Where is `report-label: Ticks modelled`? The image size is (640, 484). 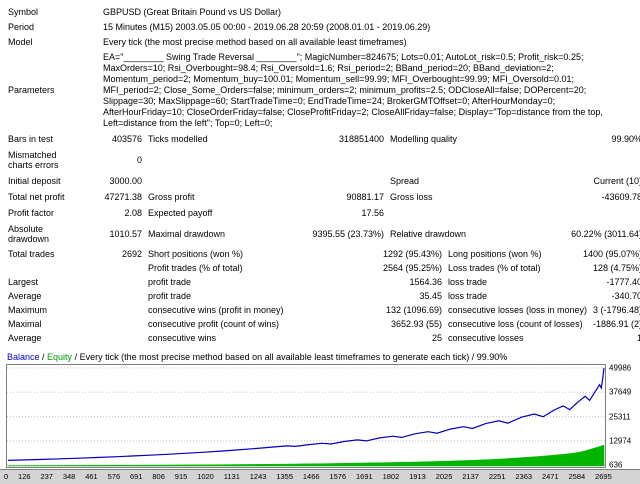 report-label: Ticks modelled is located at coordinates (178, 139).